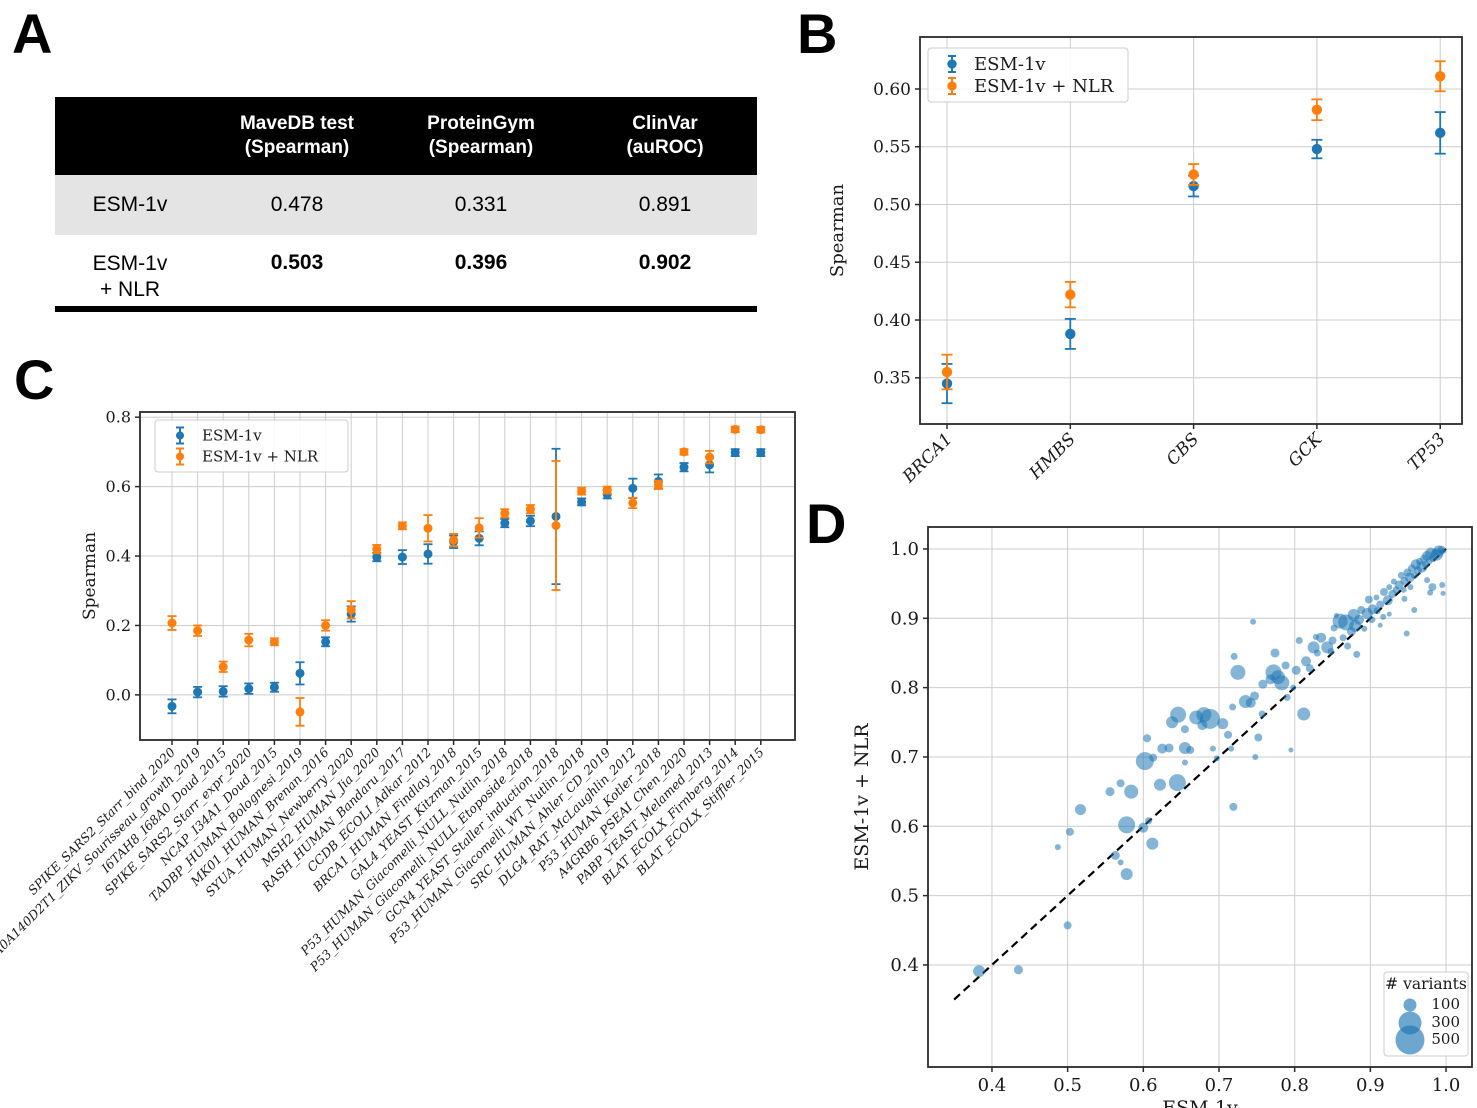  I want to click on panel-d-xtick-label: 0.5, so click(1067, 1085).